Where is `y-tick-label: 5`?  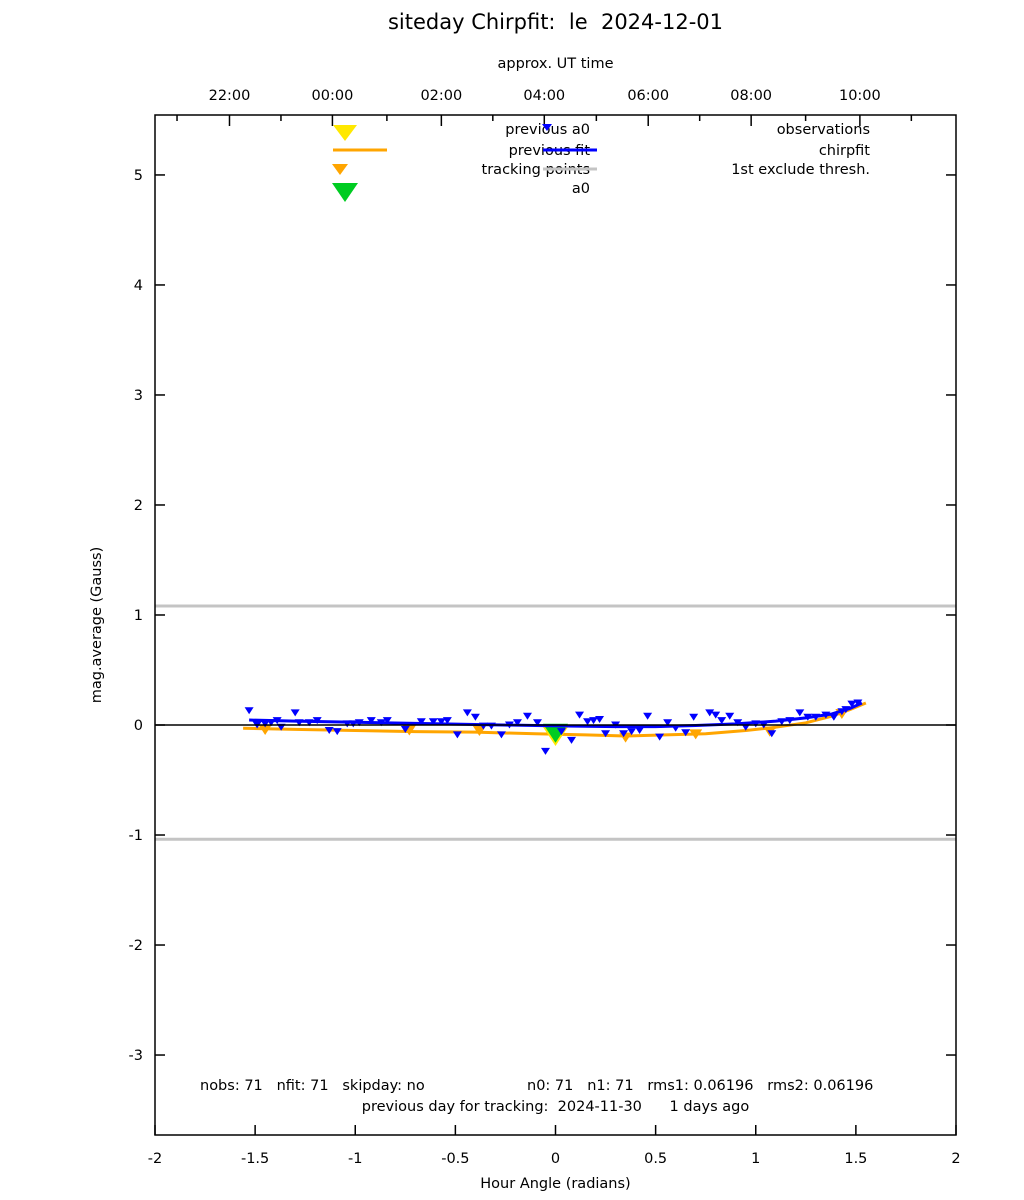 y-tick-label: 5 is located at coordinates (138, 176).